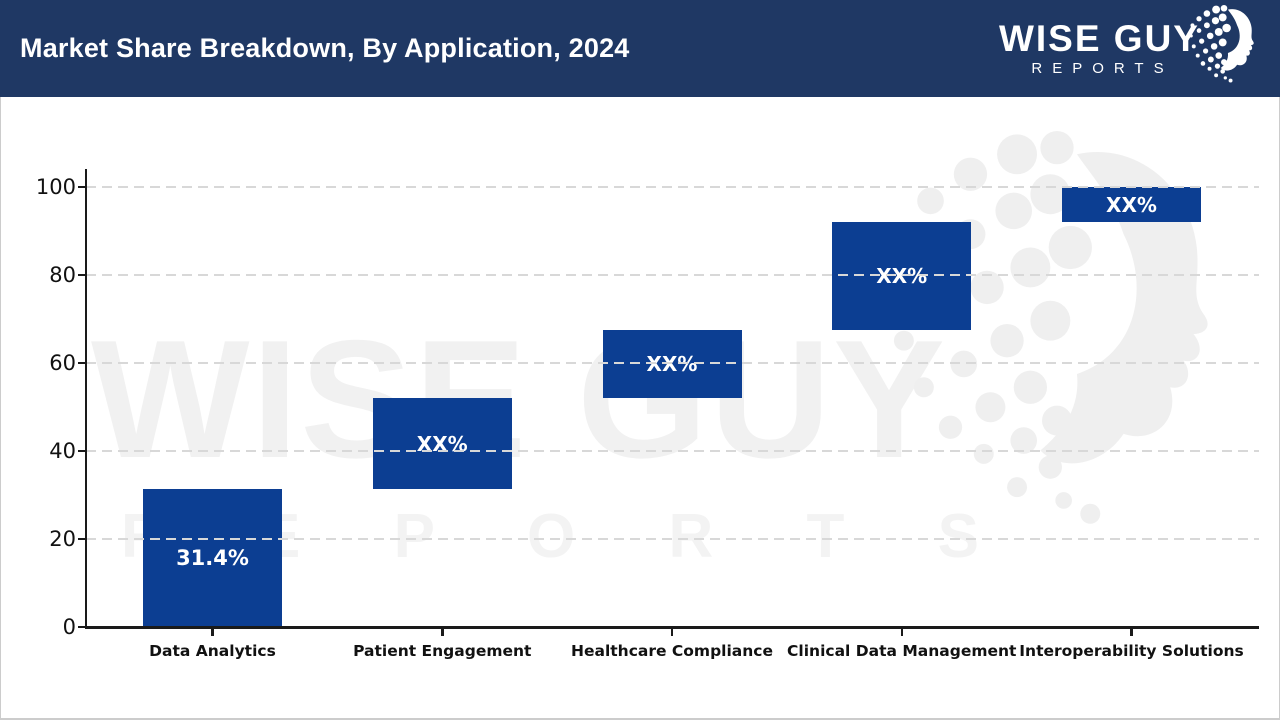 Image resolution: width=1280 pixels, height=720 pixels. I want to click on y-tick-label: 80, so click(62, 275).